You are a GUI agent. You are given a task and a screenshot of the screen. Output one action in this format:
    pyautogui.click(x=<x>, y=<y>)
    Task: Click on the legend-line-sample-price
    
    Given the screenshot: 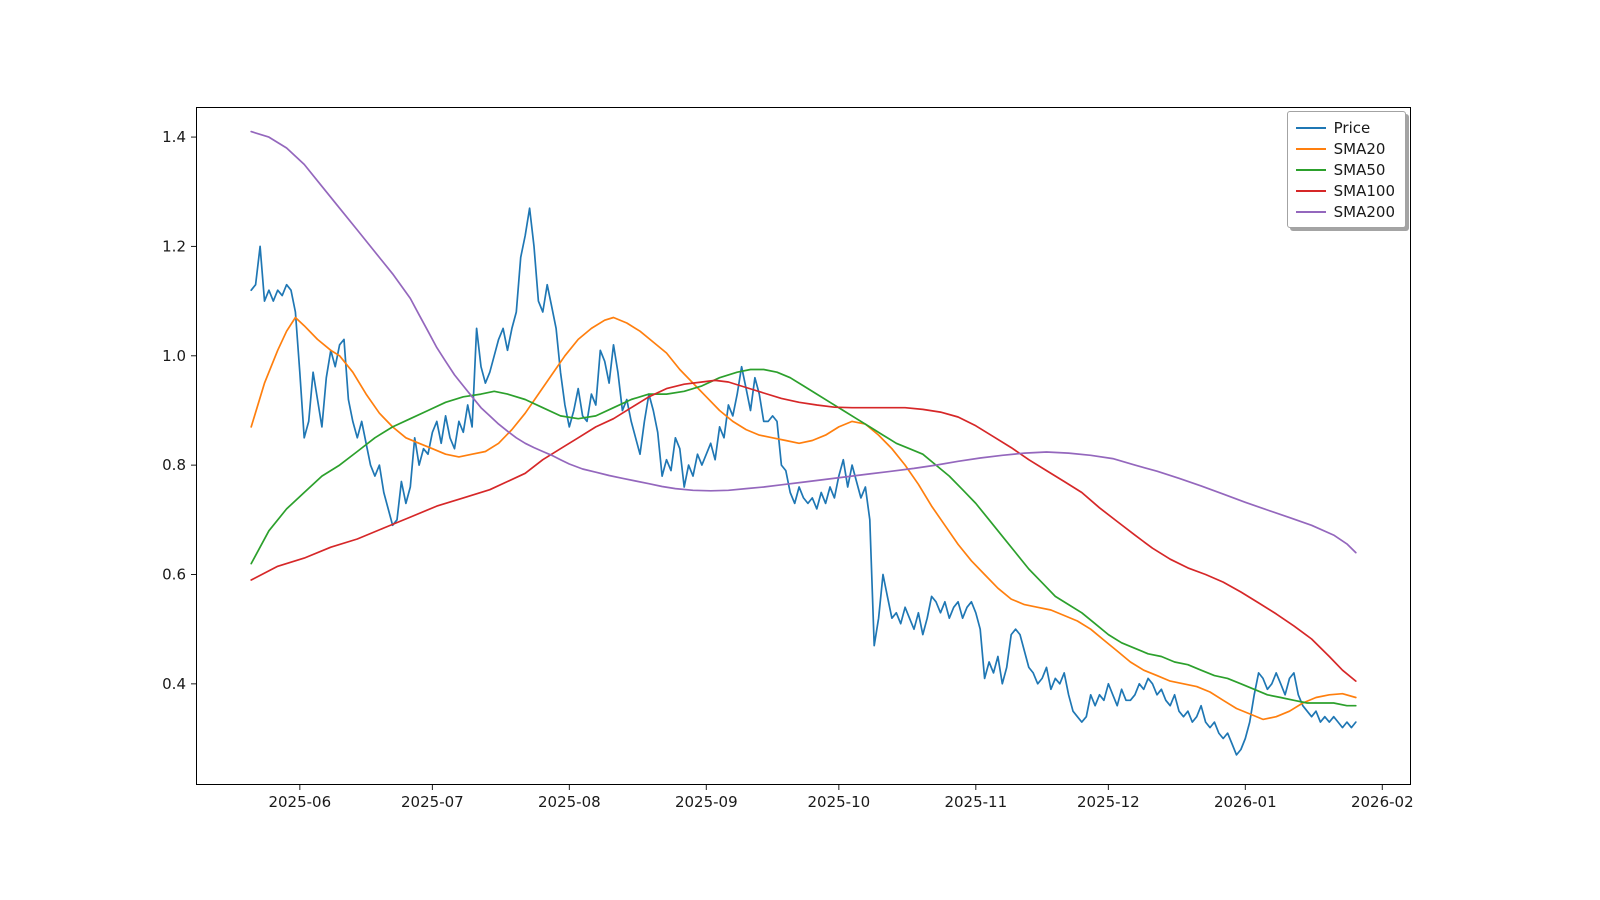 What is the action you would take?
    pyautogui.click(x=1310, y=127)
    